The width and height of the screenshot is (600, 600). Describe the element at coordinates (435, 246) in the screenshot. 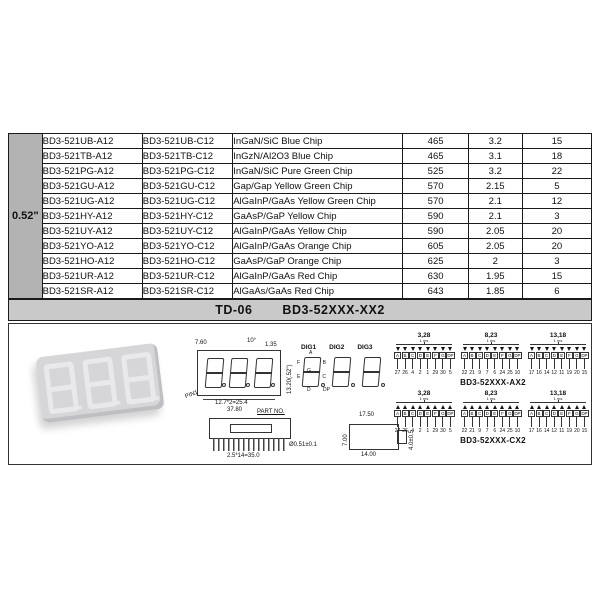

I see `wavelength-value: 605` at that location.